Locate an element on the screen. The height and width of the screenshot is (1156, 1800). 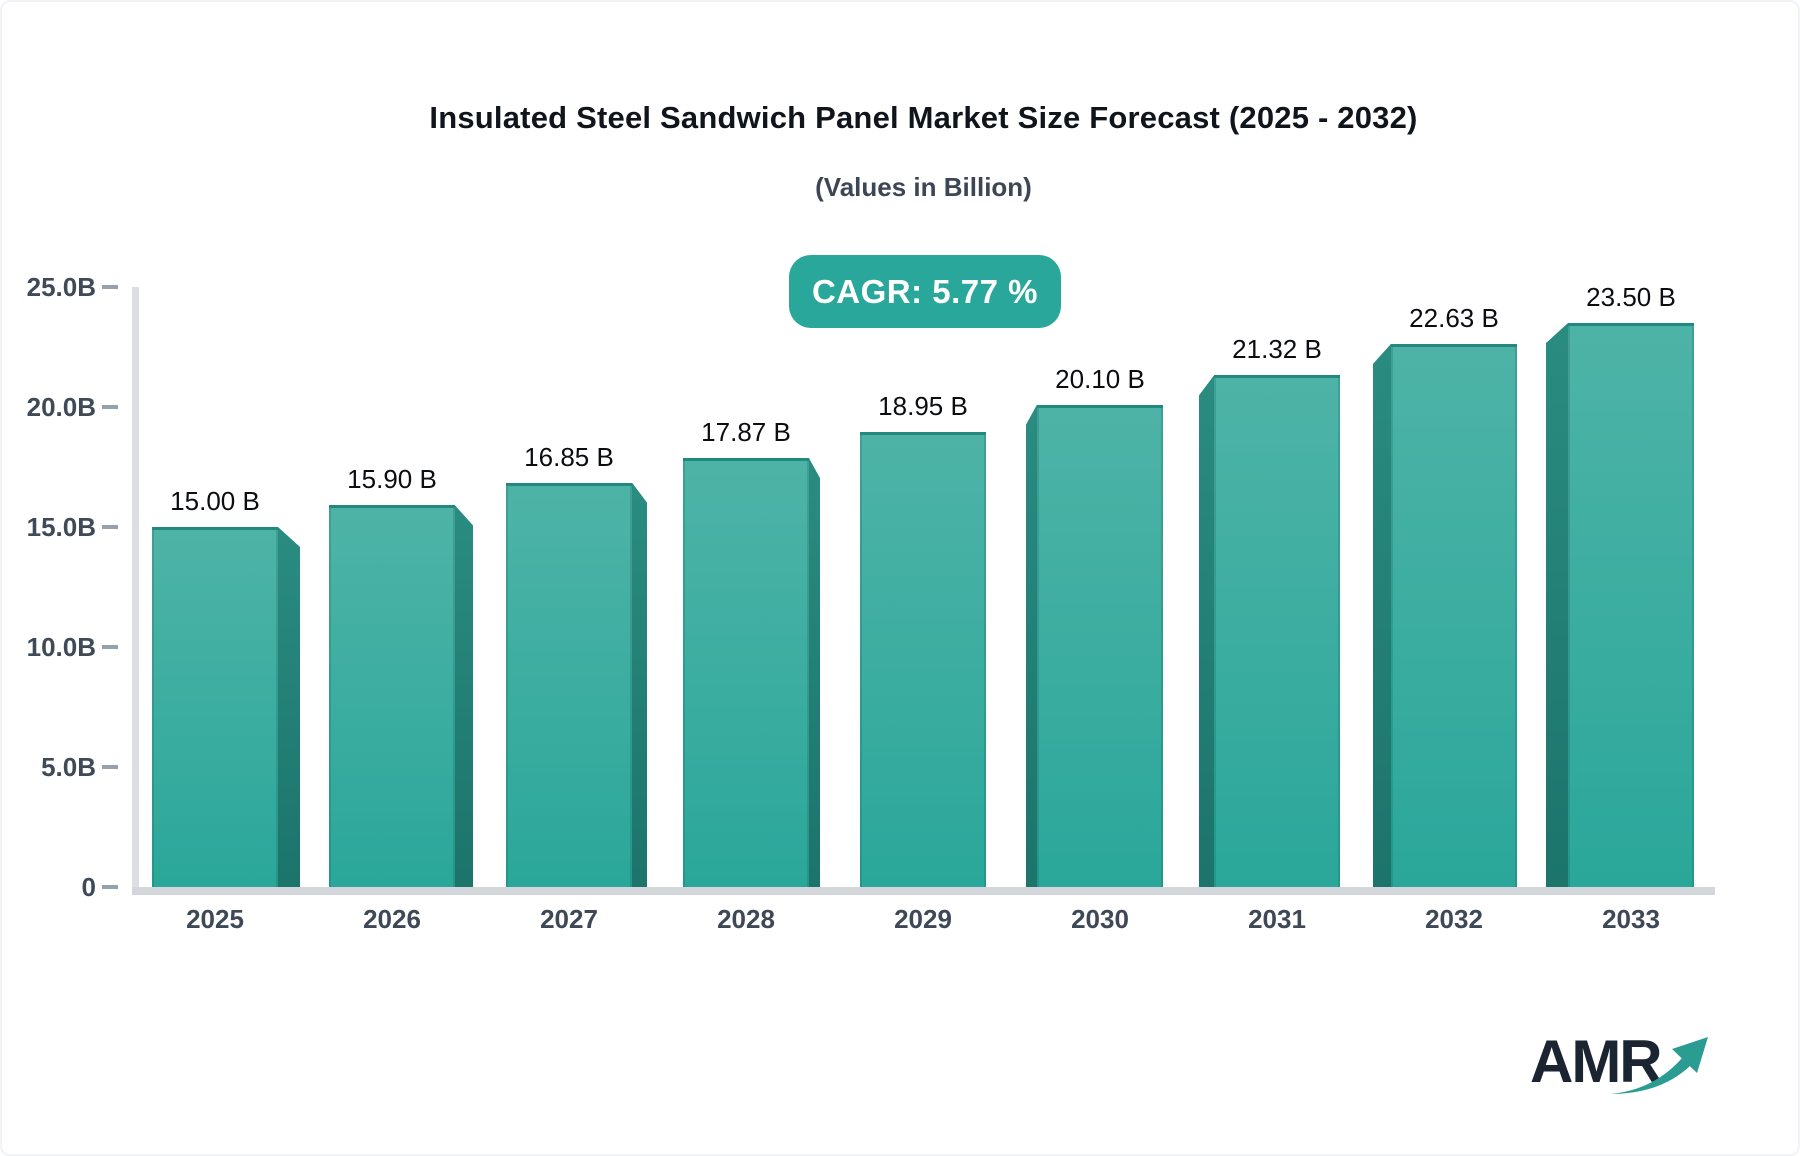
y-axis-tick-label: 20.0B is located at coordinates (61, 407).